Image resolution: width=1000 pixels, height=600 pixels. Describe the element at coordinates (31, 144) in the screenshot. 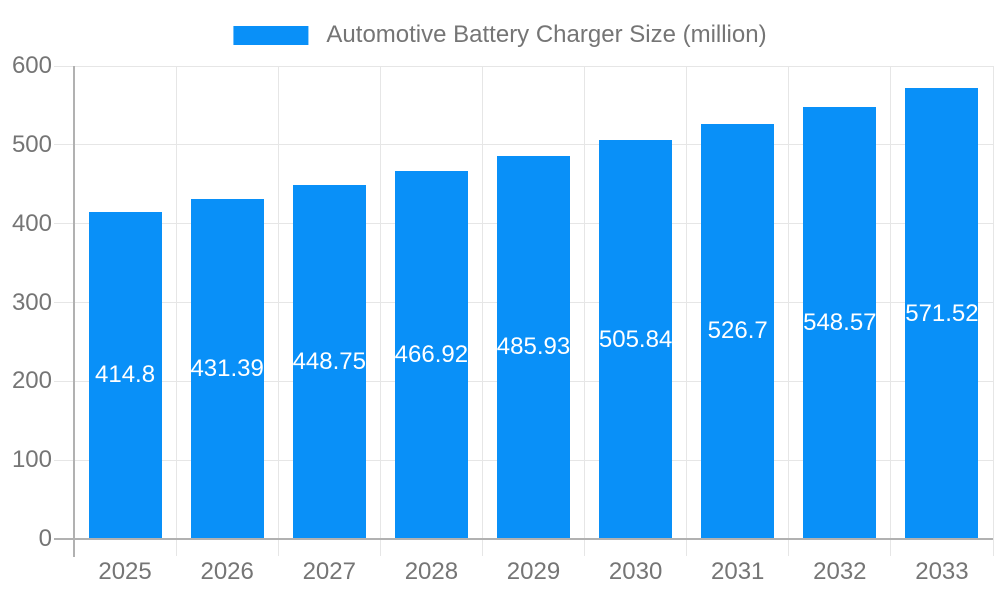

I see `y-axis-tick-label: 500` at that location.